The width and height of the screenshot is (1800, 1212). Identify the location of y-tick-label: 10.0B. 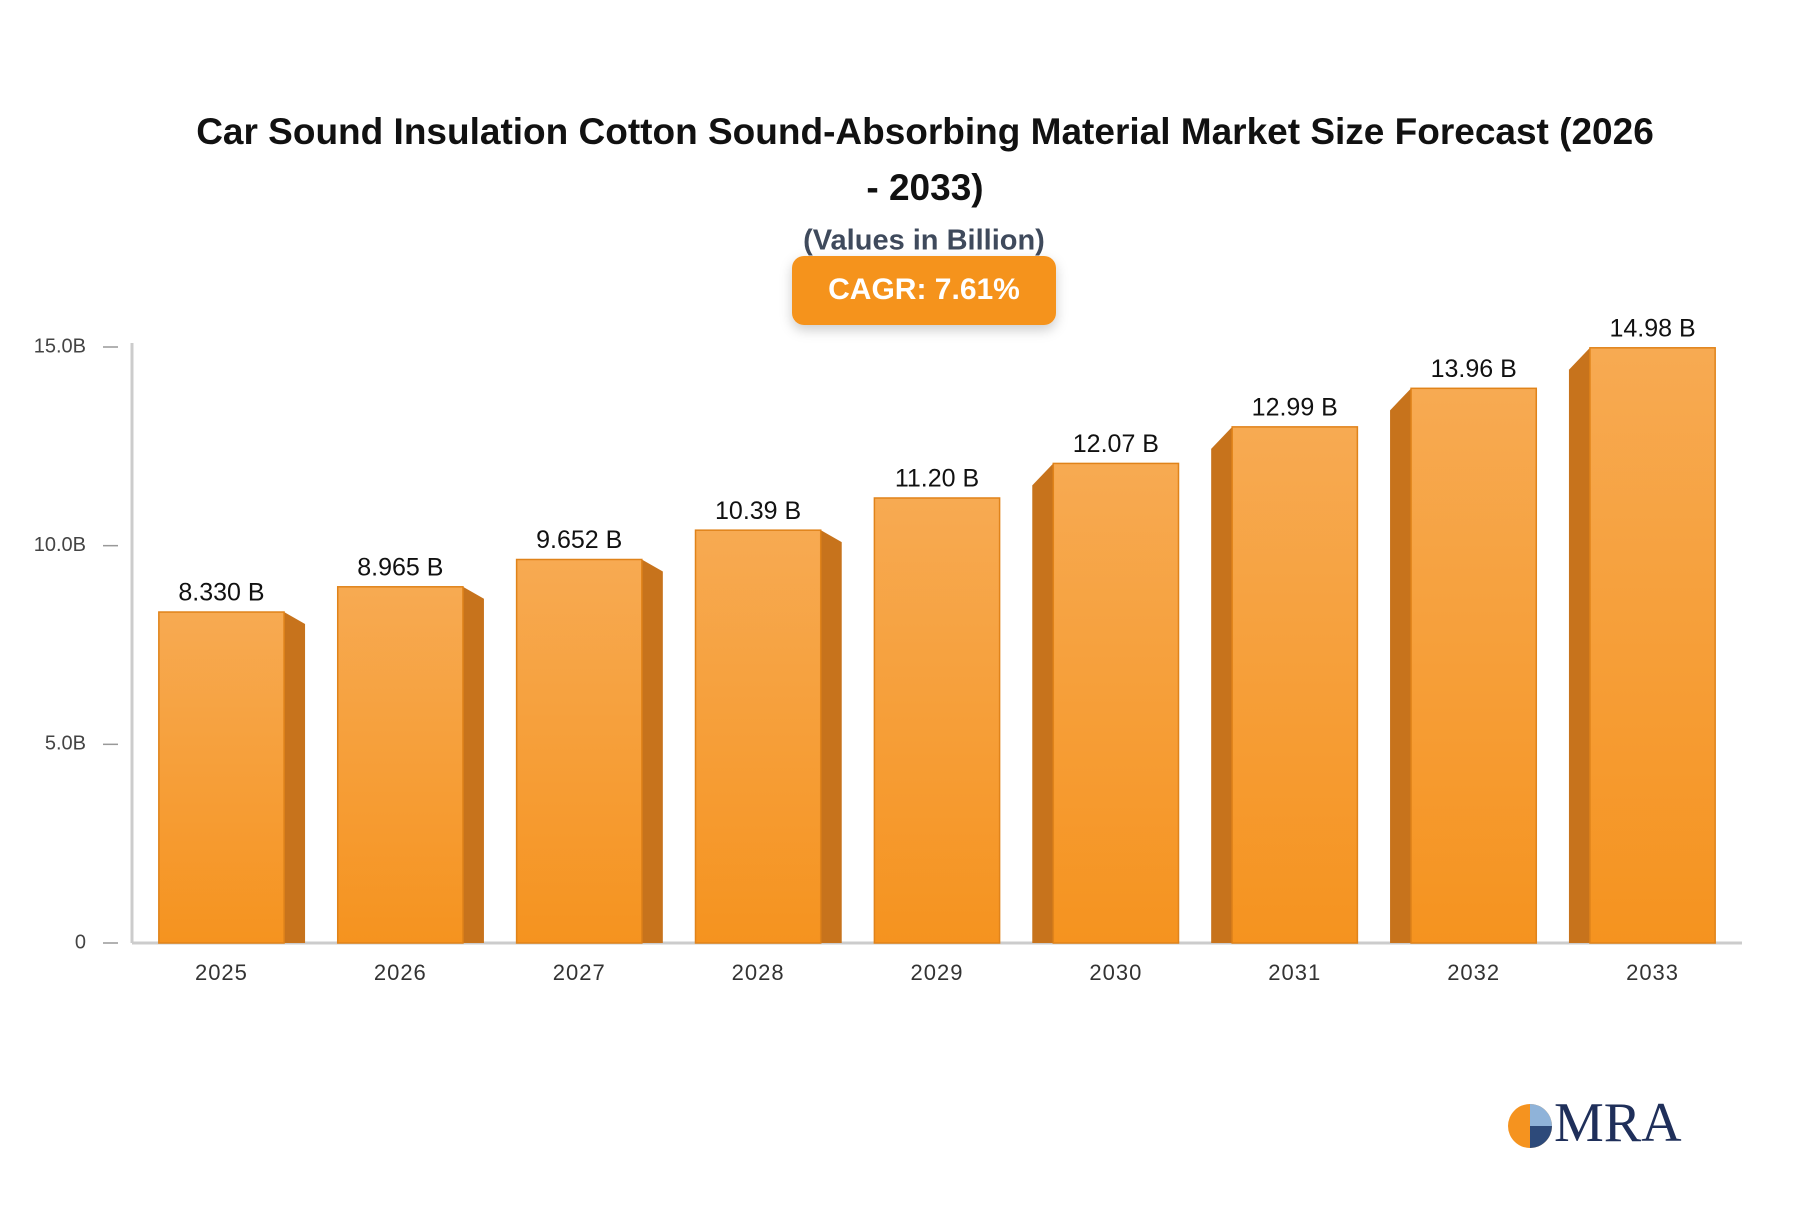
(60, 545).